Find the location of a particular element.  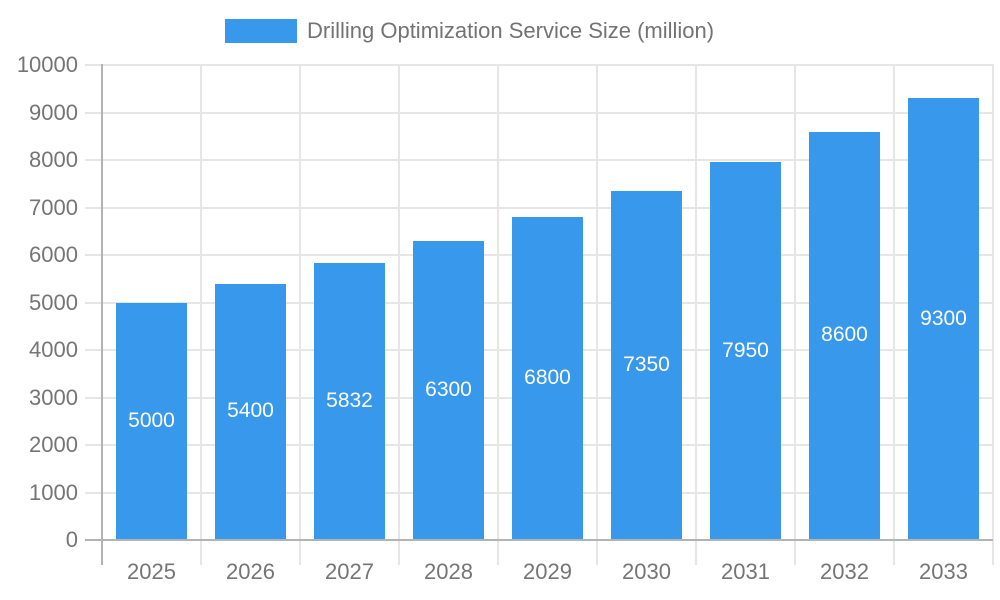

y-tick-label: 3000 is located at coordinates (53, 397).